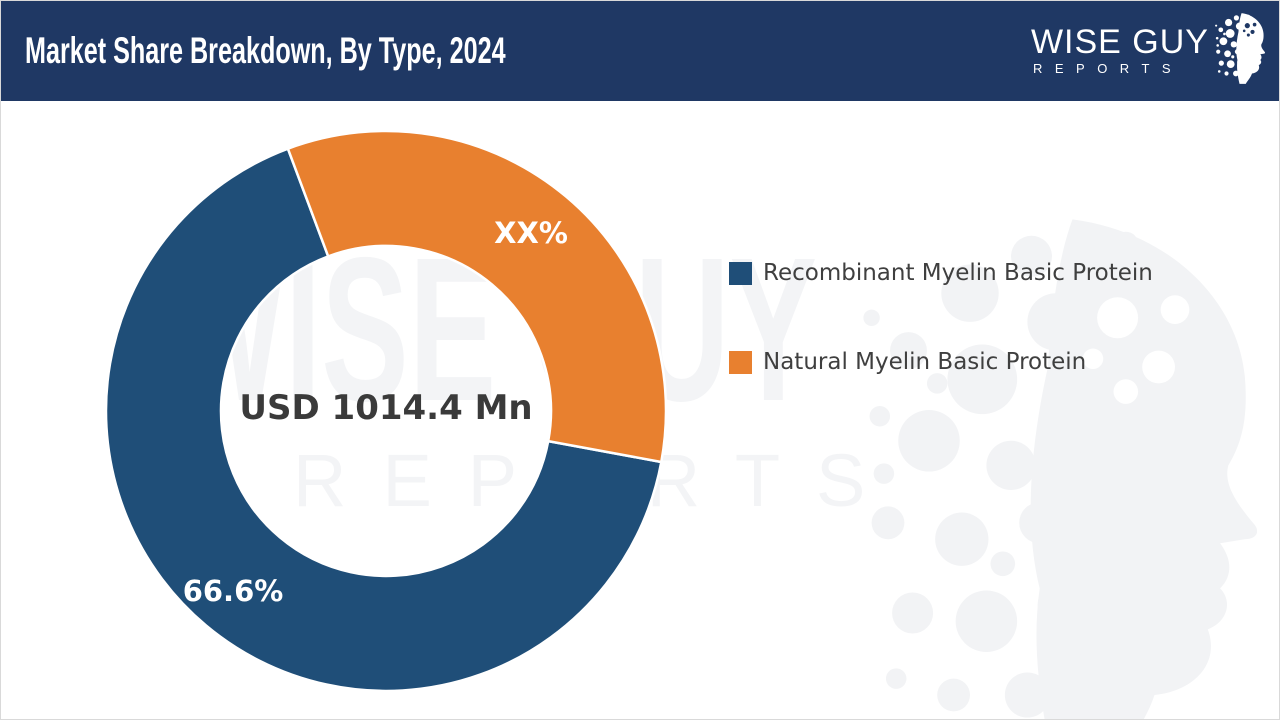  Describe the element at coordinates (740, 362) in the screenshot. I see `legend-swatch-orange` at that location.